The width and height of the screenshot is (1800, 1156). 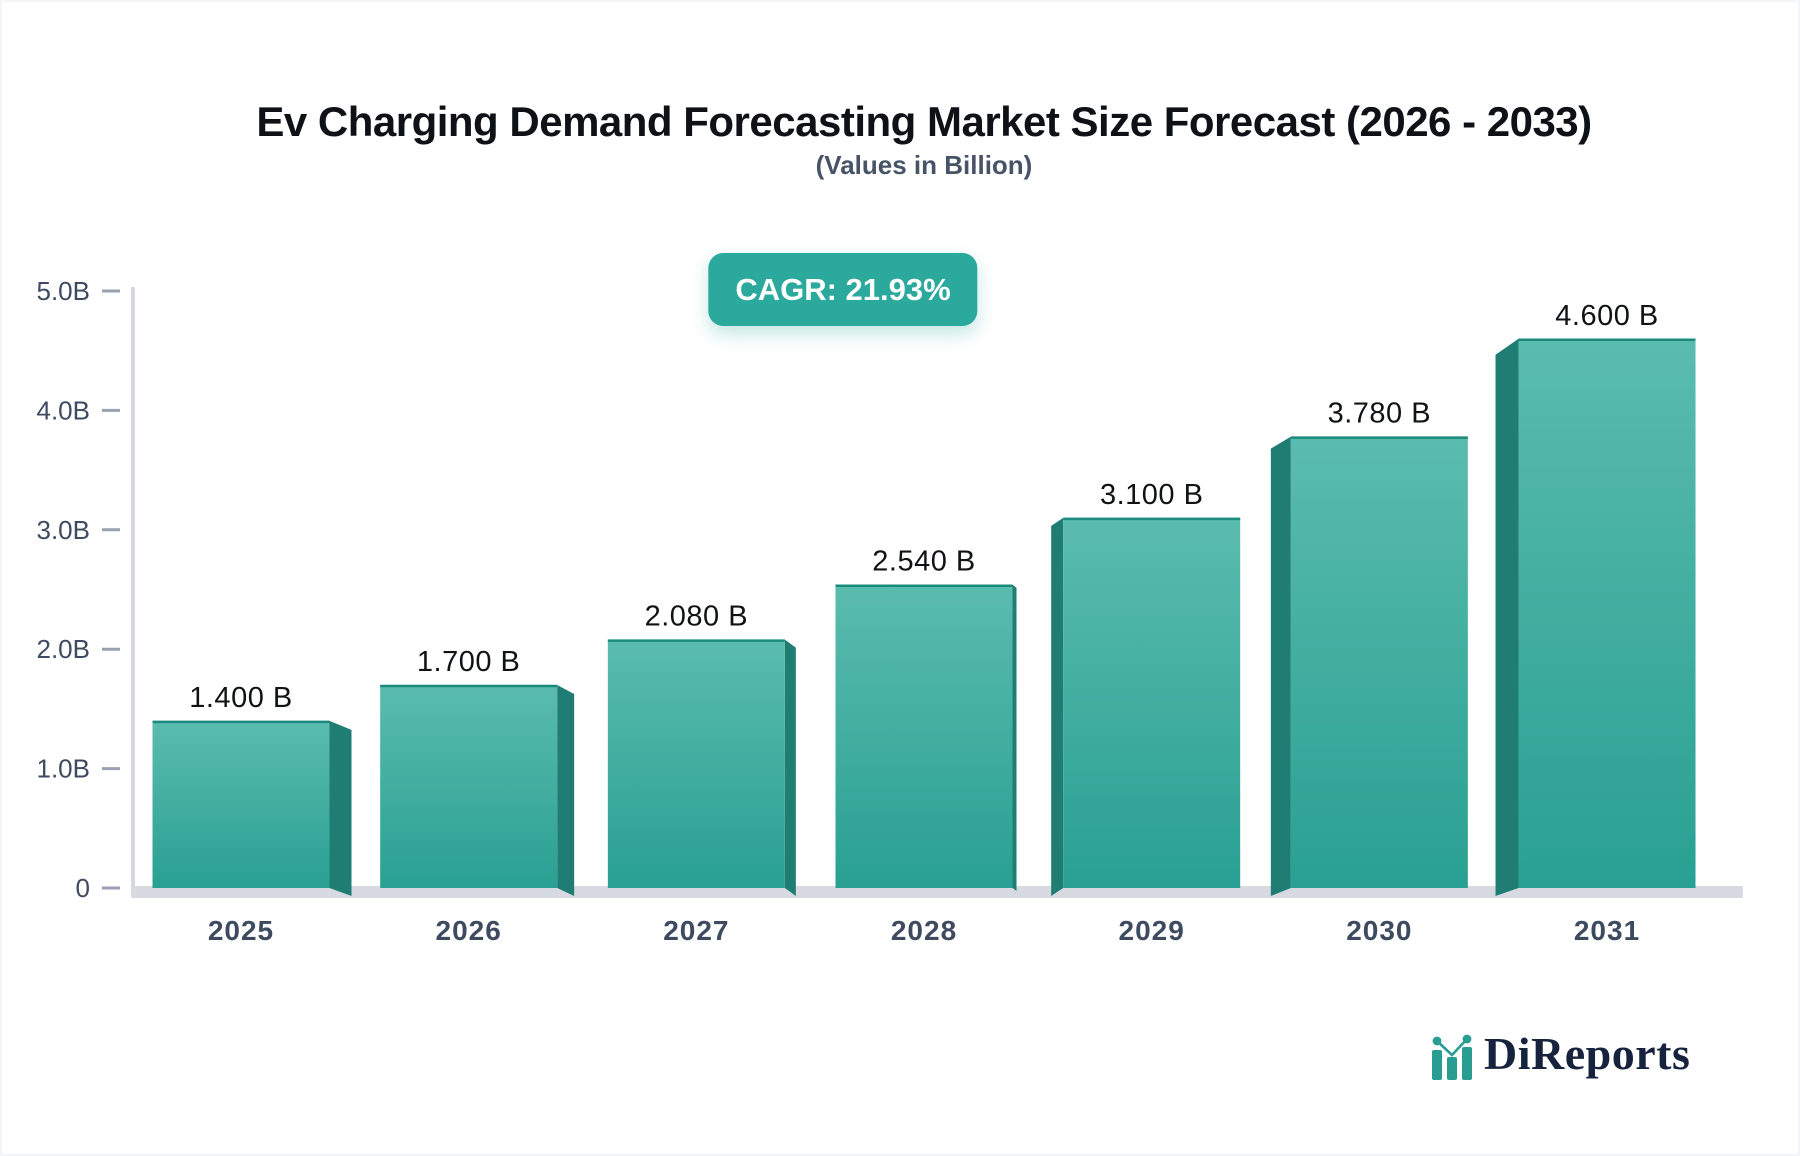 What do you see at coordinates (64, 530) in the screenshot?
I see `y-axis-label: 3.0B` at bounding box center [64, 530].